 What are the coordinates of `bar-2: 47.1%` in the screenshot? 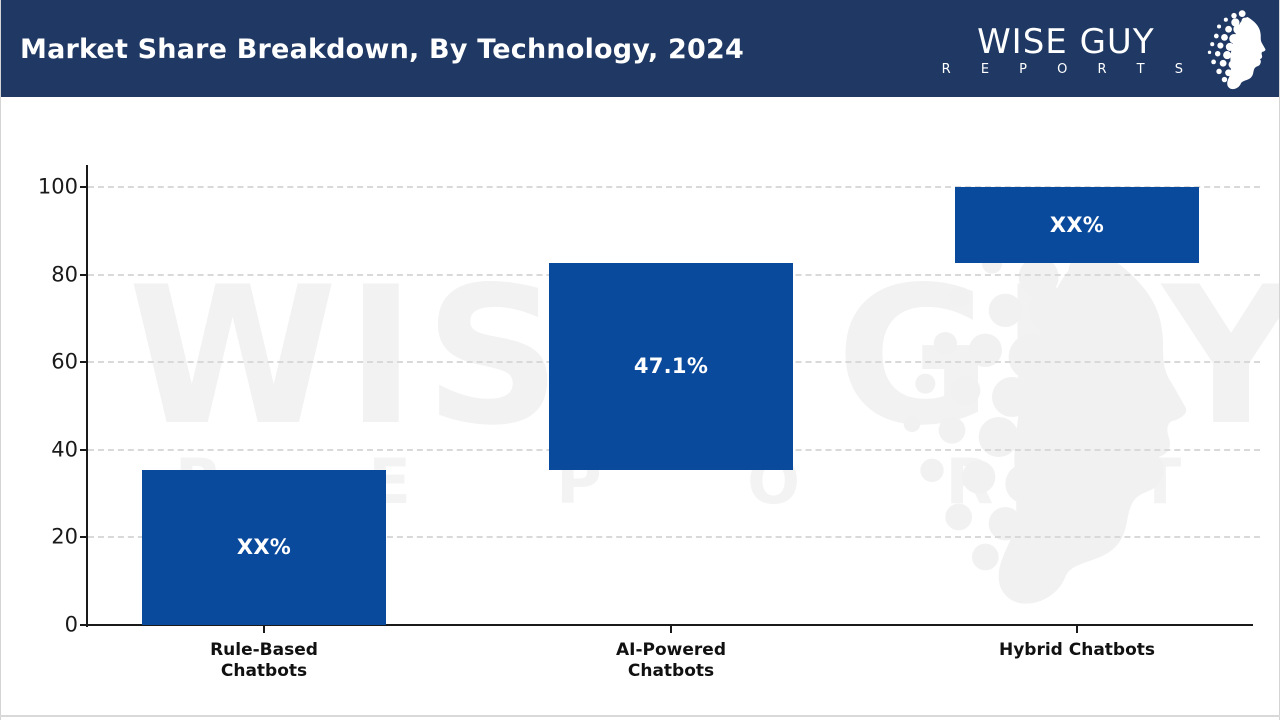 It's located at (671, 366).